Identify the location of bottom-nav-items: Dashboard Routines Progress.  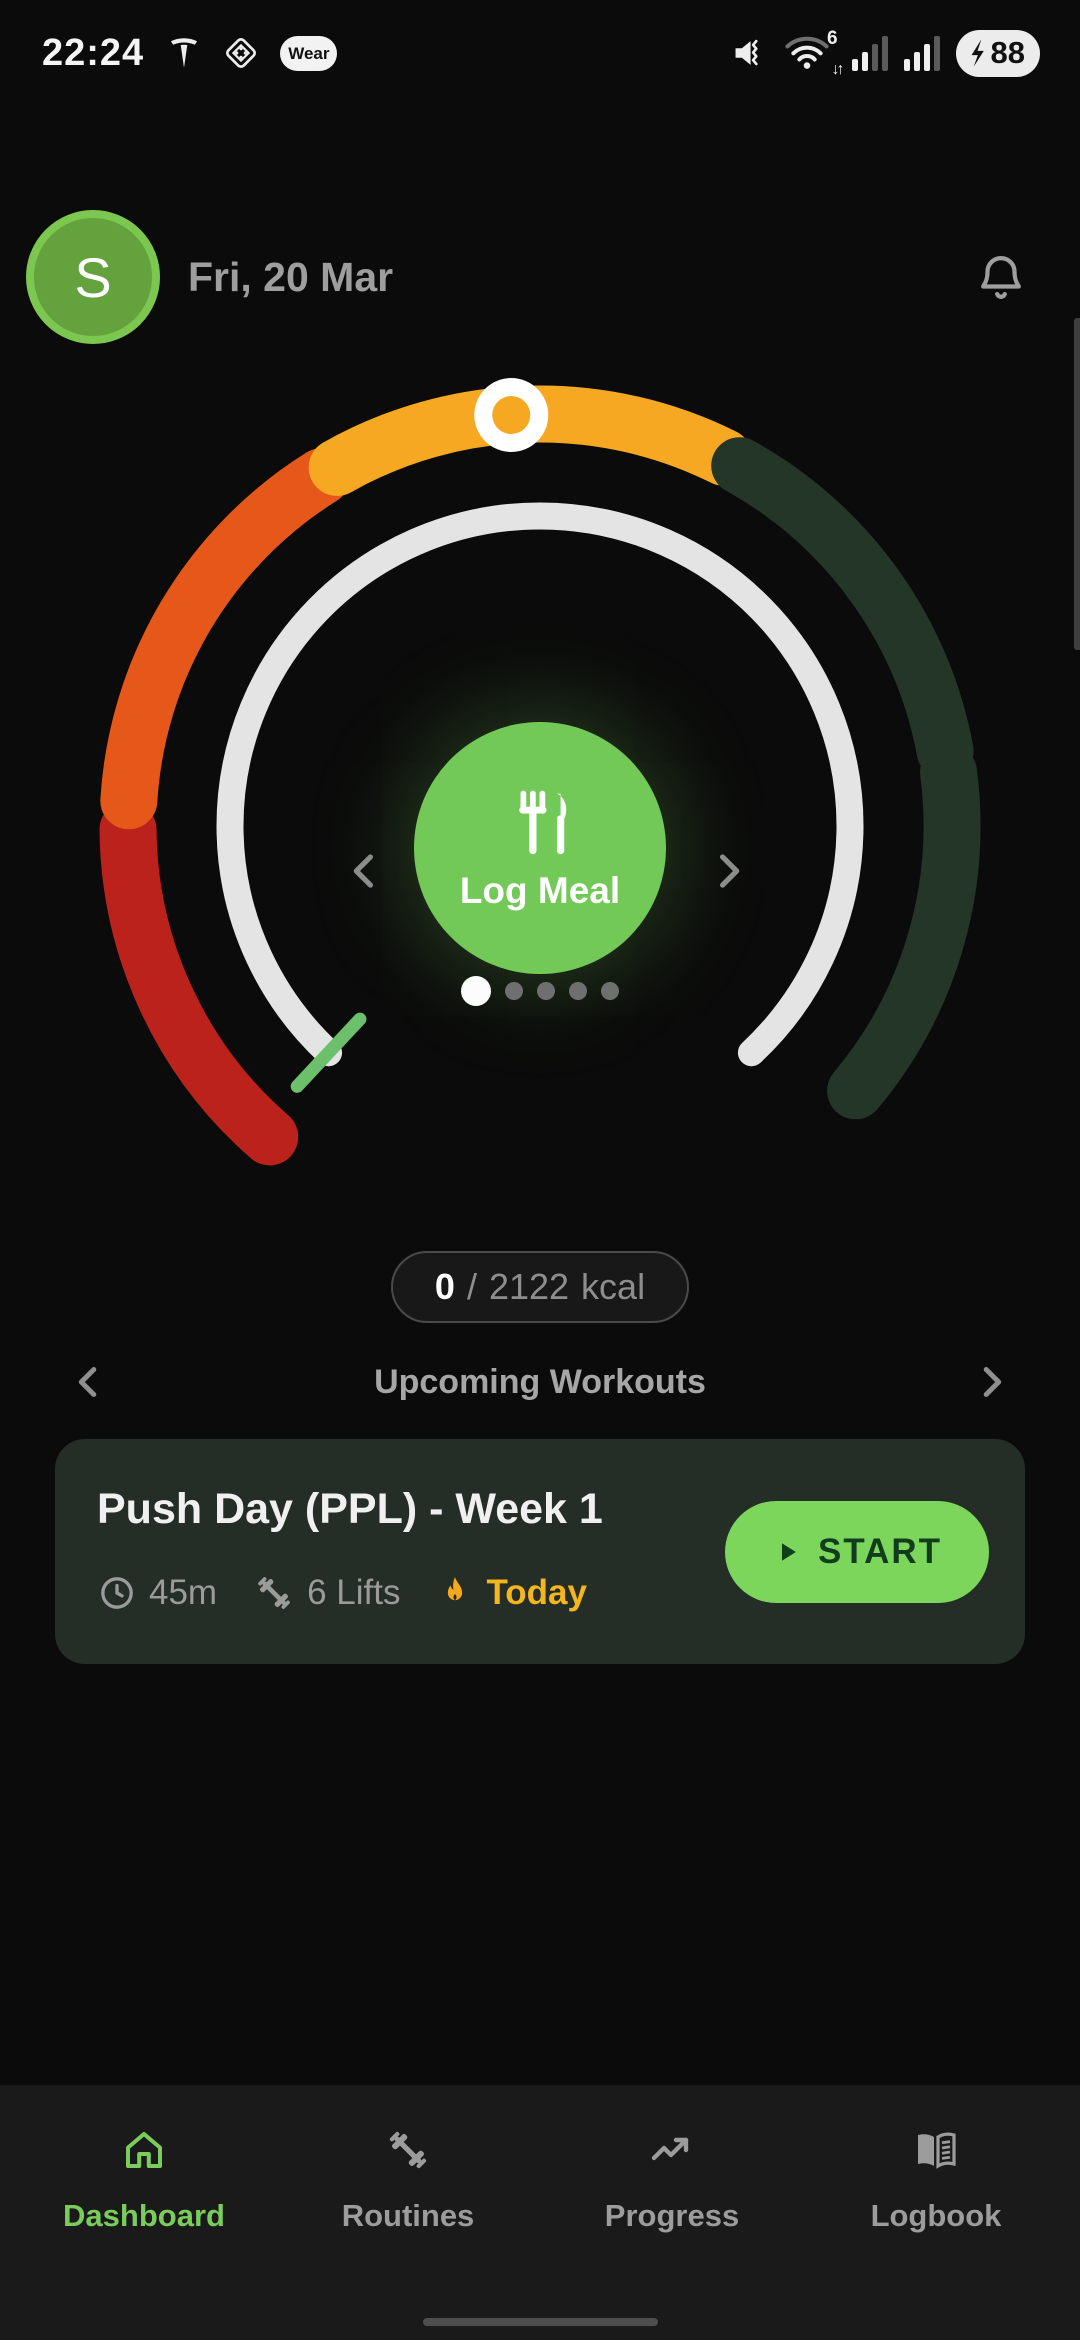
(540, 2160).